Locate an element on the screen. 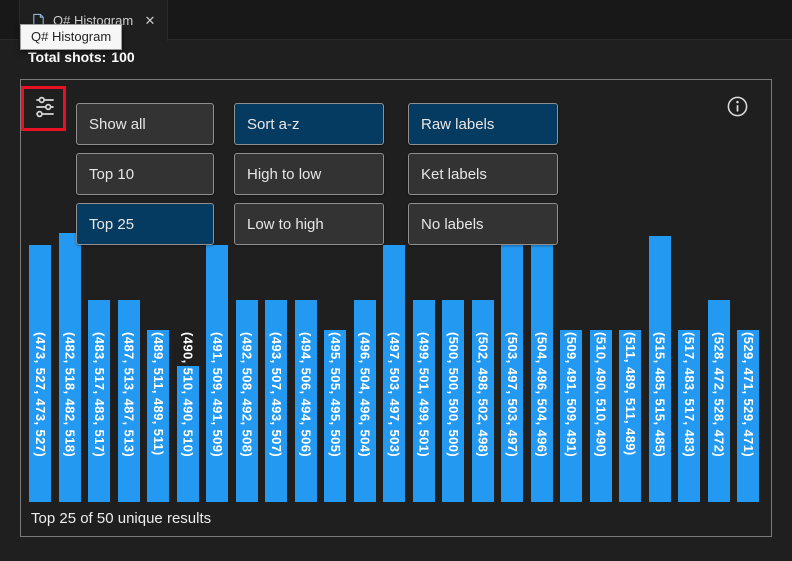 This screenshot has height=561, width=792. info-button is located at coordinates (737, 106).